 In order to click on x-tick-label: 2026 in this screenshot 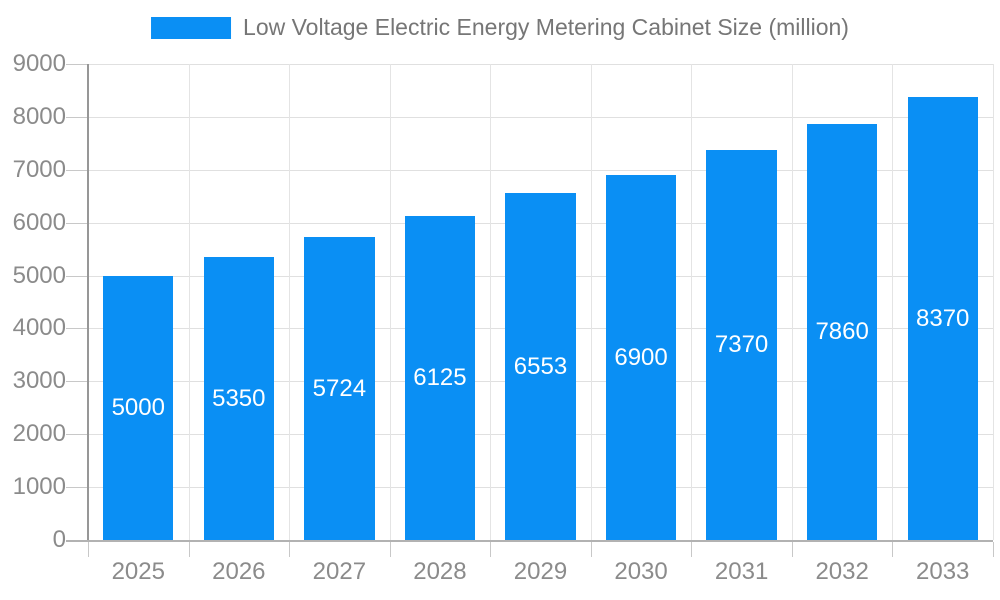, I will do `click(239, 571)`.